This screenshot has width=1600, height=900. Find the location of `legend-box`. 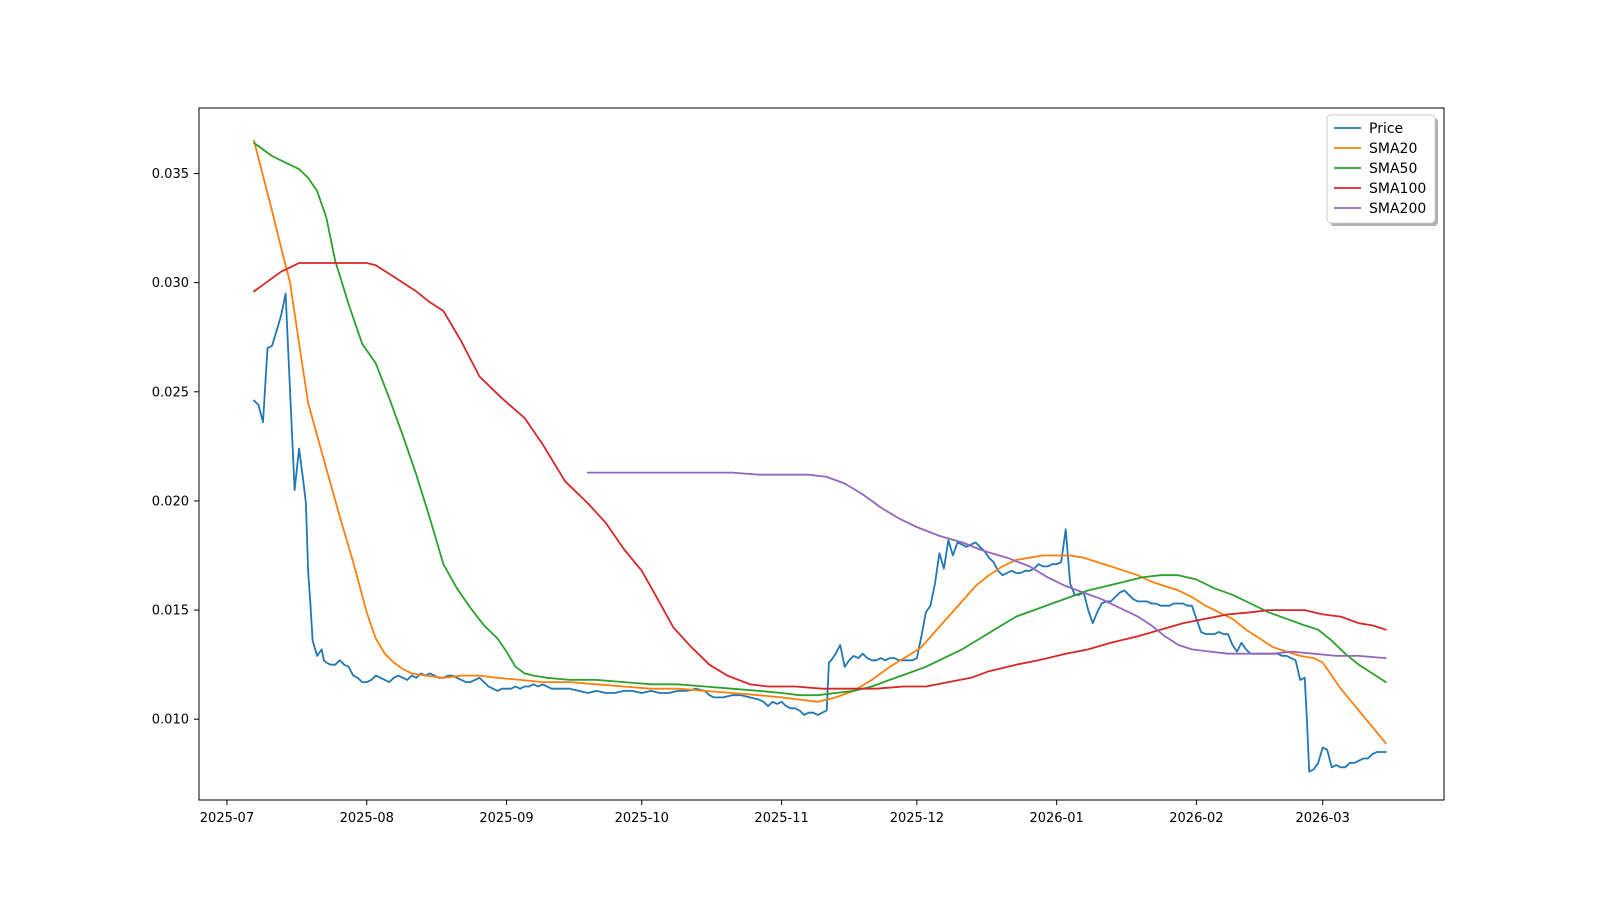

legend-box is located at coordinates (1381, 169).